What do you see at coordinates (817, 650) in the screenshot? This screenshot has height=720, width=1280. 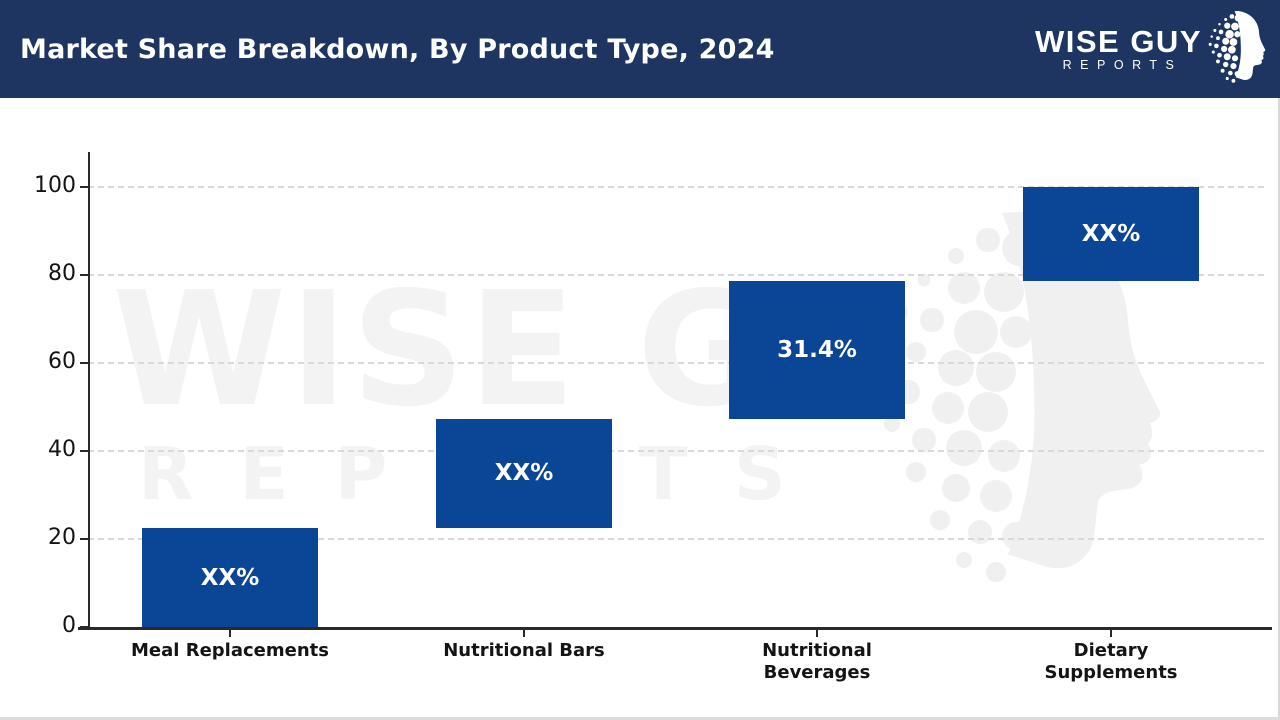 I see `x-tick-label-line: Nutritional` at bounding box center [817, 650].